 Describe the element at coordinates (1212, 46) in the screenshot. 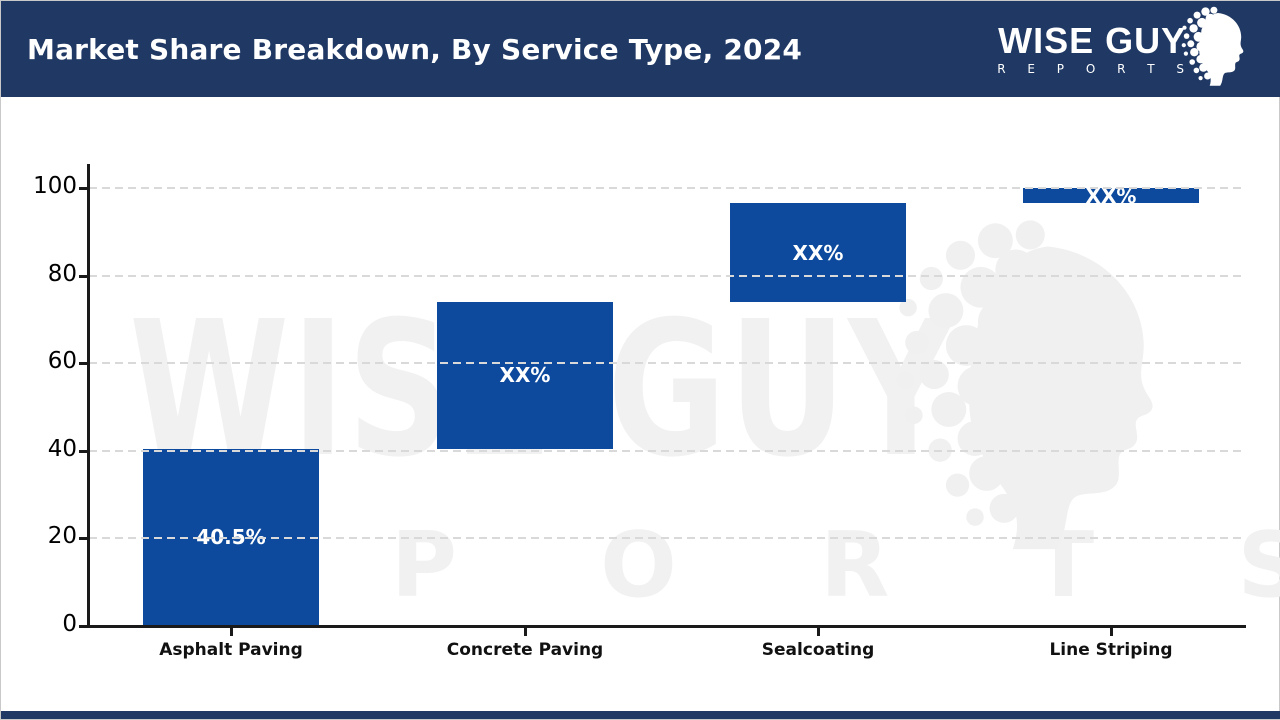

I see `head-profile-icon` at that location.